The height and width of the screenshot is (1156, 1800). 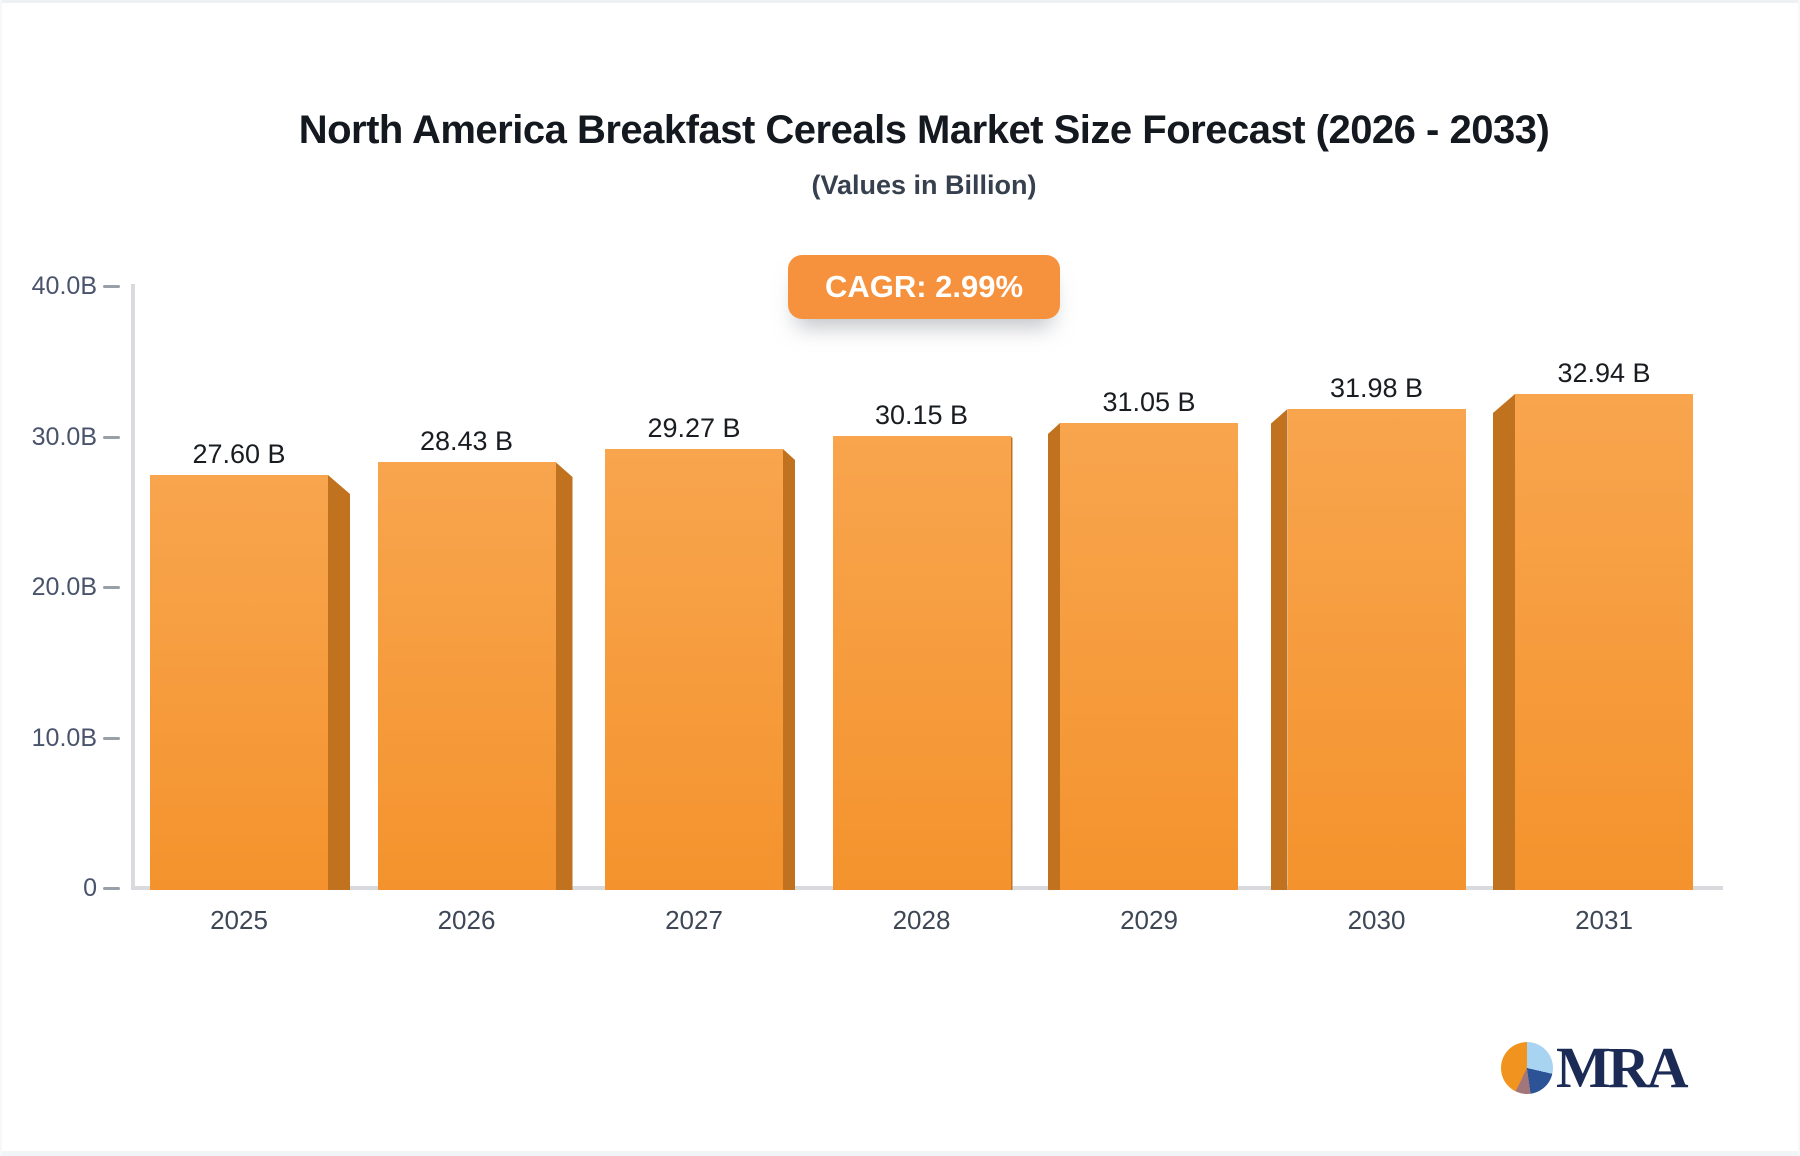 What do you see at coordinates (239, 454) in the screenshot?
I see `bar-value-label: 27.60 B` at bounding box center [239, 454].